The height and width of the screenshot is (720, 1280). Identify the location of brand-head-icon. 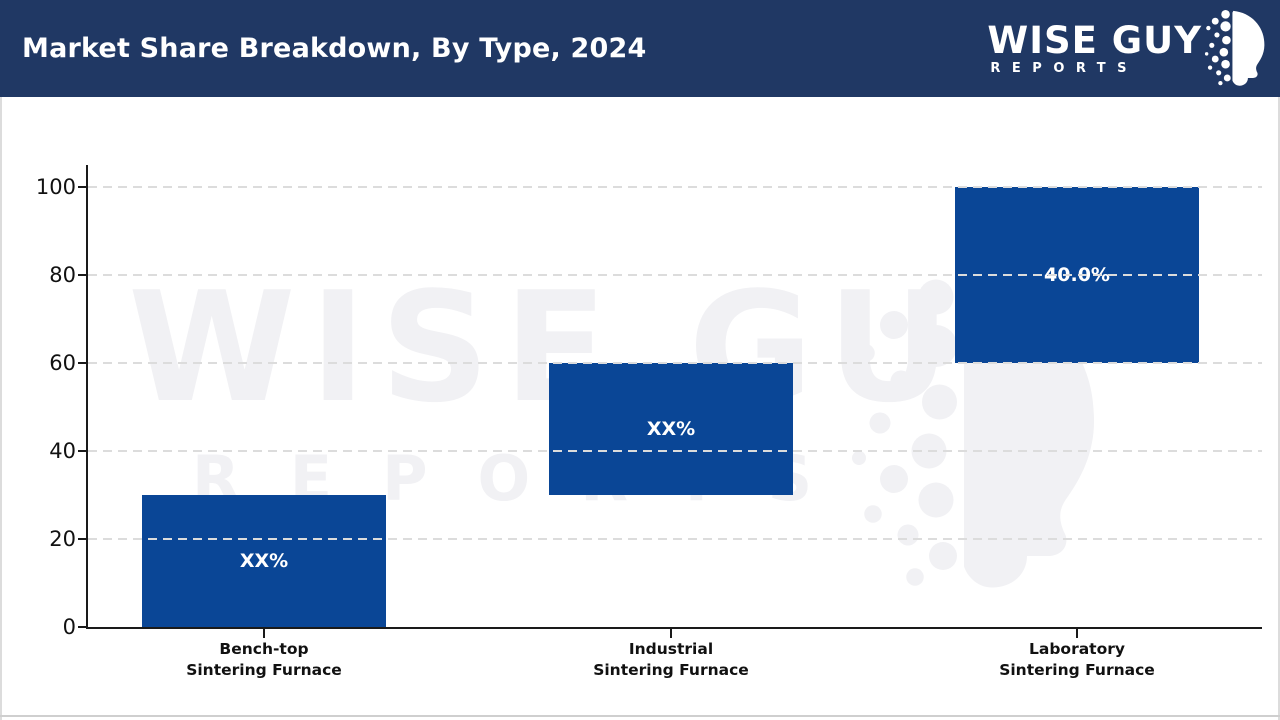
(1229, 49).